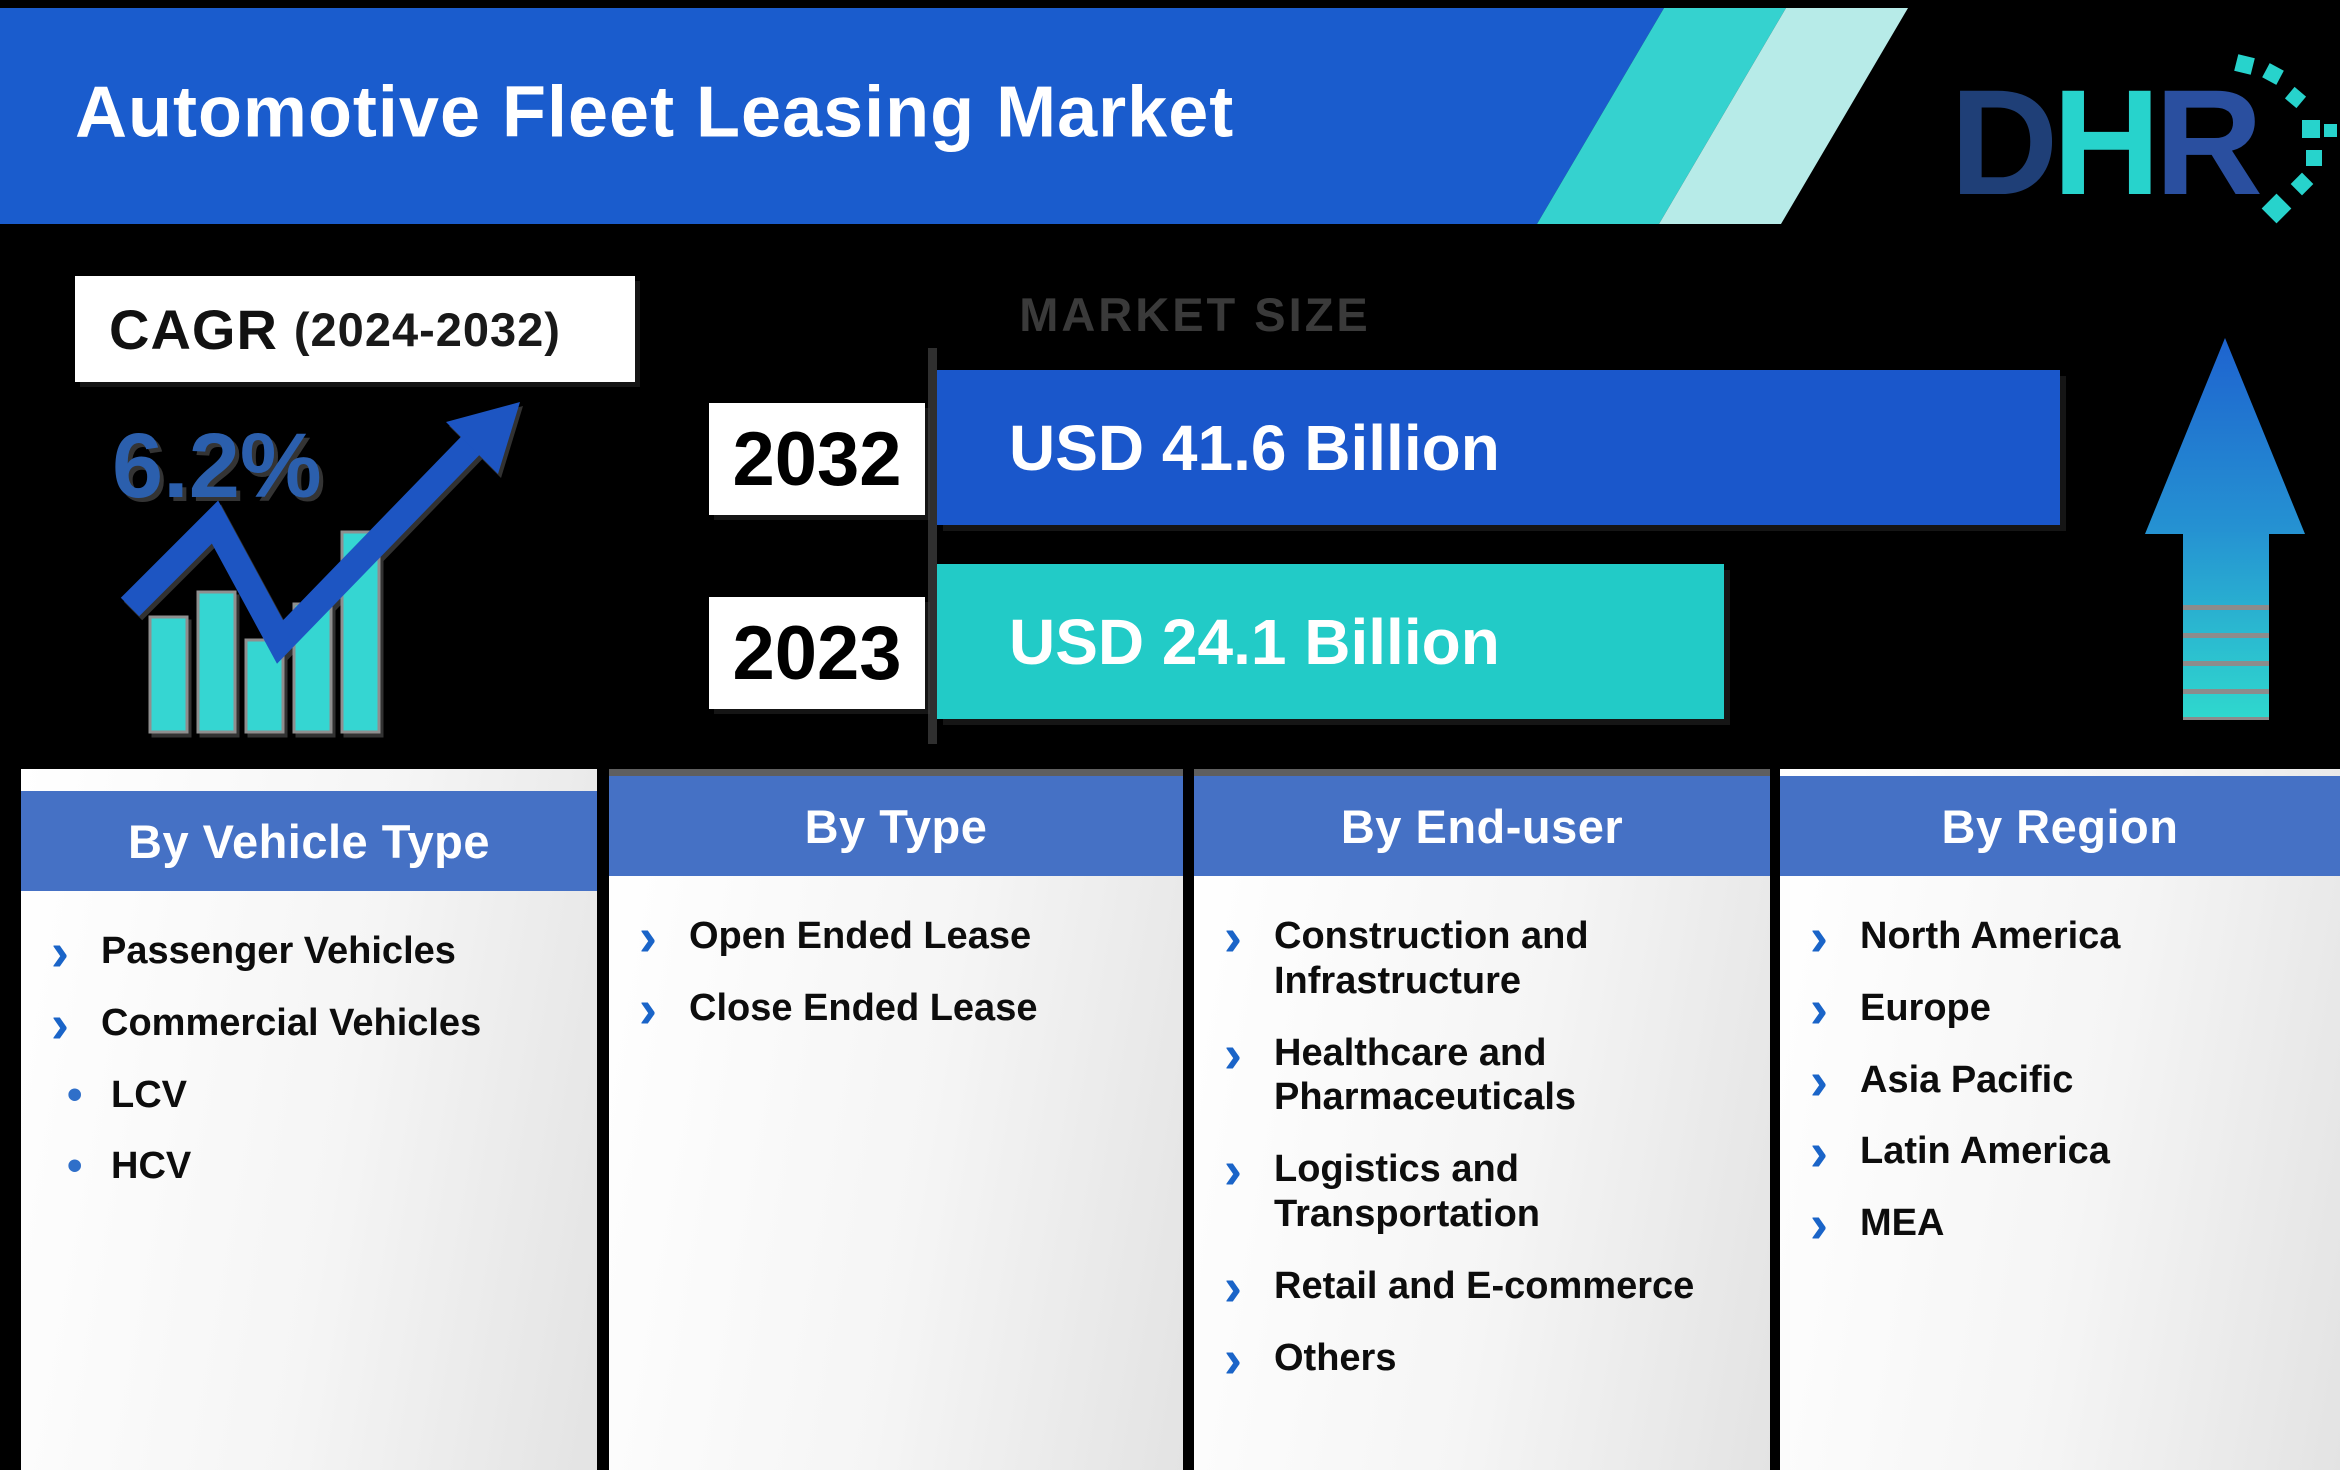 This screenshot has width=2340, height=1470. I want to click on segment-card-body: › Open Ended Lease › Close Ended Lease, so click(896, 957).